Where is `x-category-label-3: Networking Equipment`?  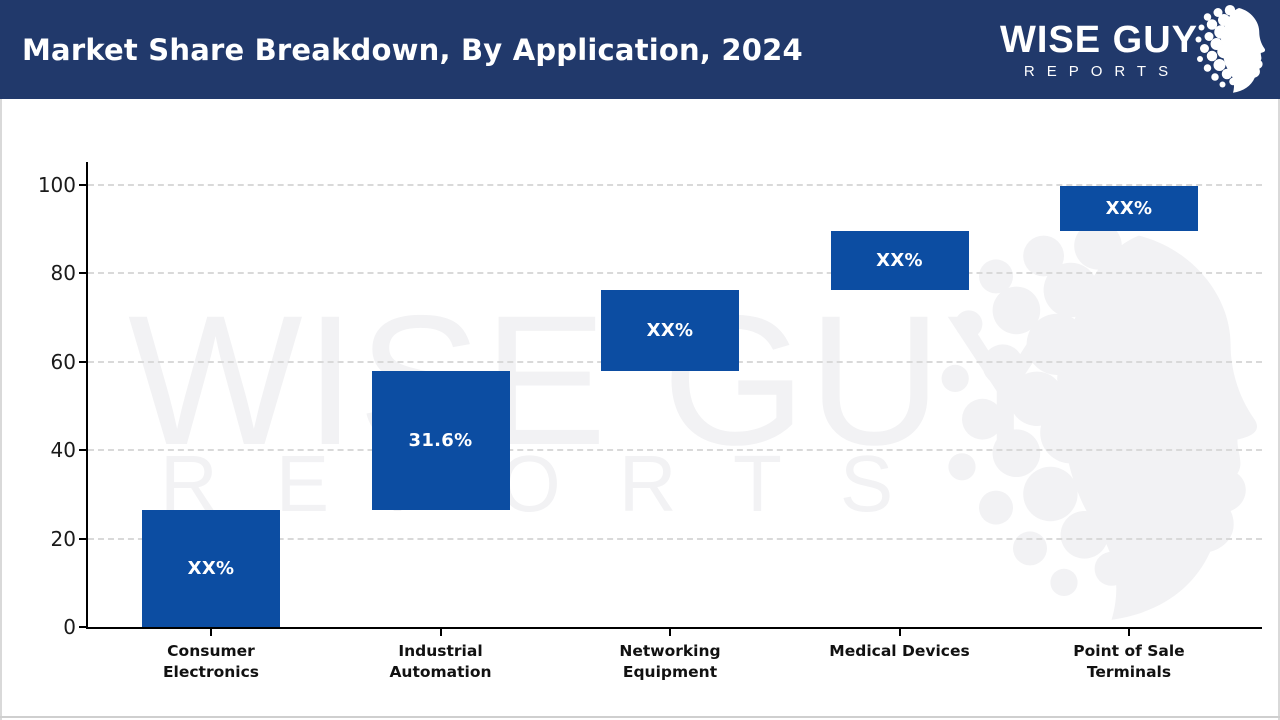 x-category-label-3: Networking Equipment is located at coordinates (670, 662).